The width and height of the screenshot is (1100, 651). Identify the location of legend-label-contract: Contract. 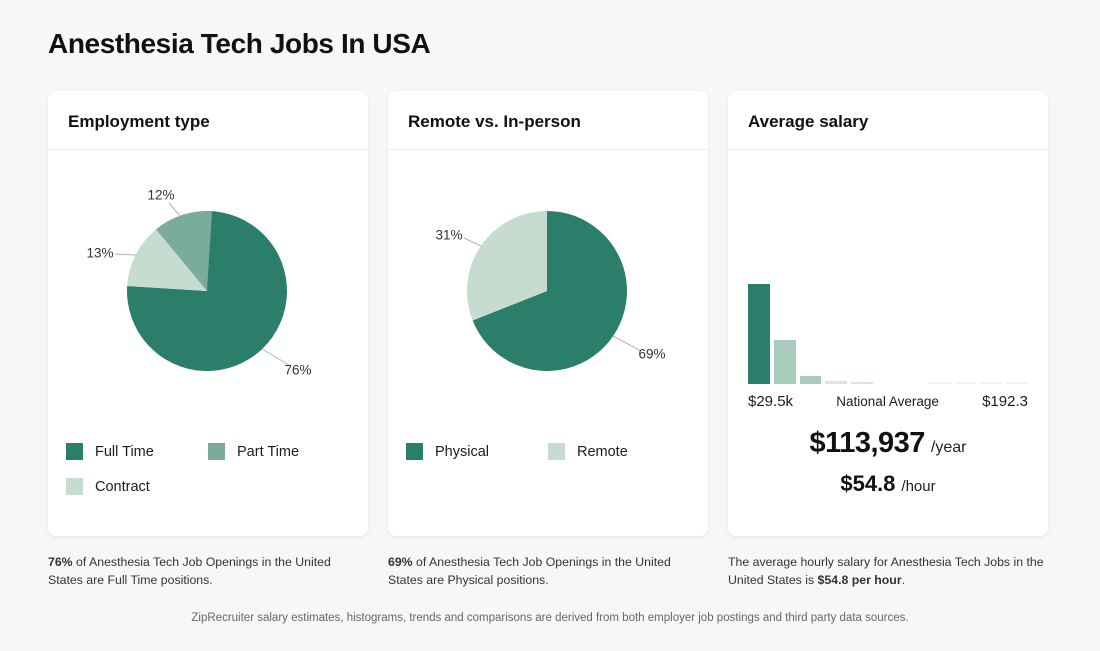
(122, 486).